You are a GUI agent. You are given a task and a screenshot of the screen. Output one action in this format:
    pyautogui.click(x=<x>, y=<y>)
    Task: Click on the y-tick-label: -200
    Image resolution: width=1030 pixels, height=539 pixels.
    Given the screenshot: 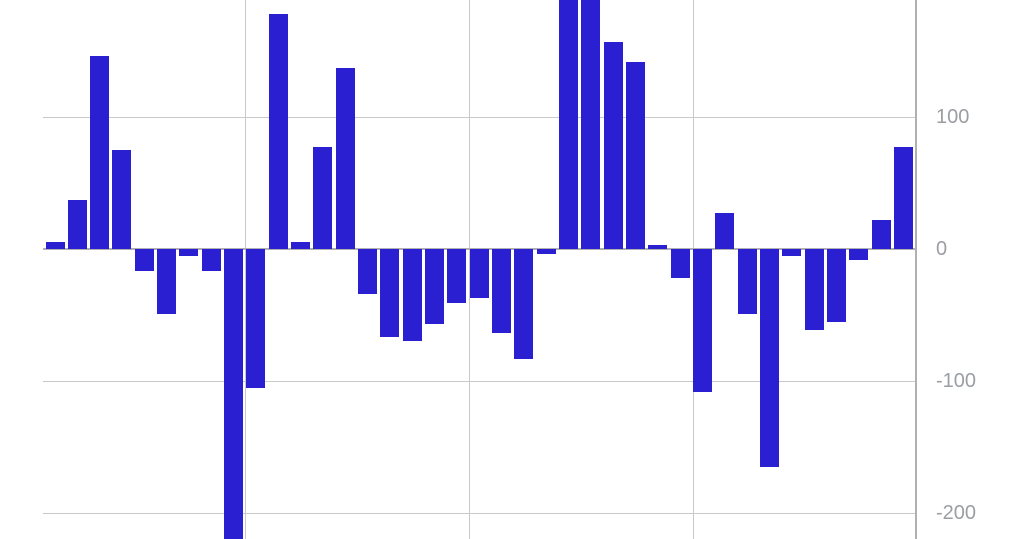 What is the action you would take?
    pyautogui.click(x=956, y=513)
    